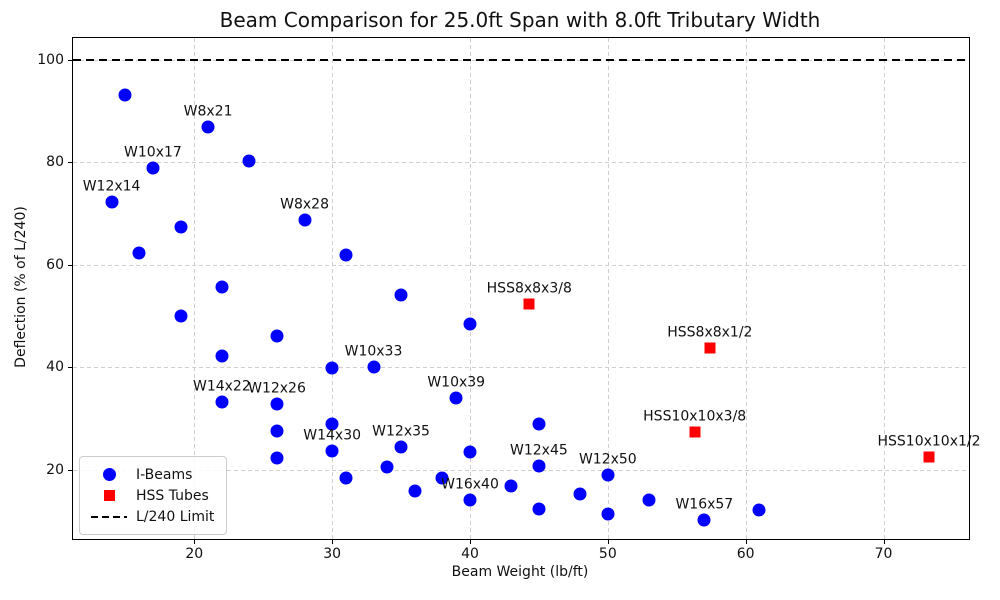 This screenshot has height=600, width=1000. I want to click on point-annotation: W14x30, so click(332, 435).